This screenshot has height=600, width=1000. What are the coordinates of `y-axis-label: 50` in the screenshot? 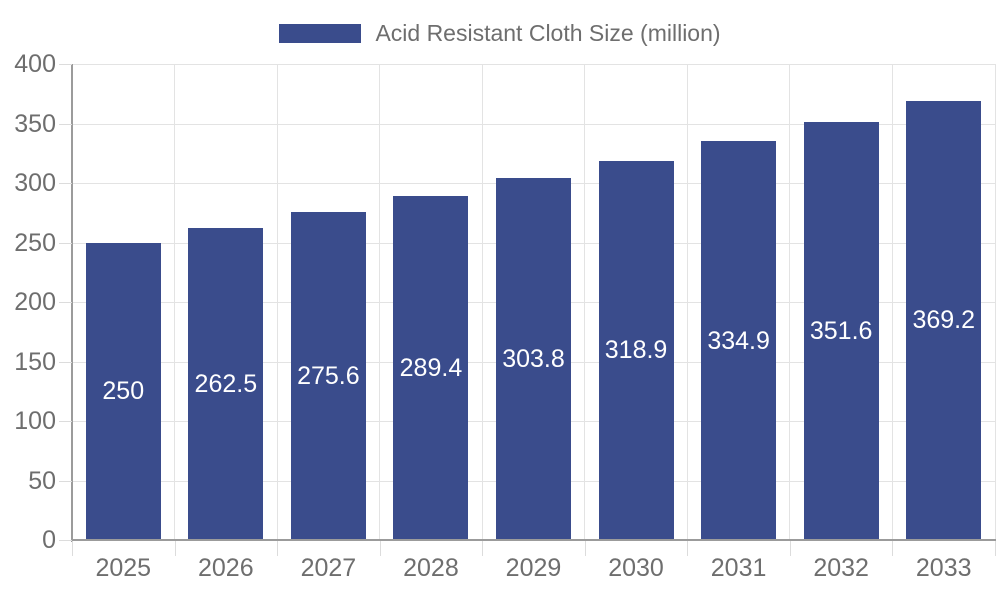 It's located at (42, 480).